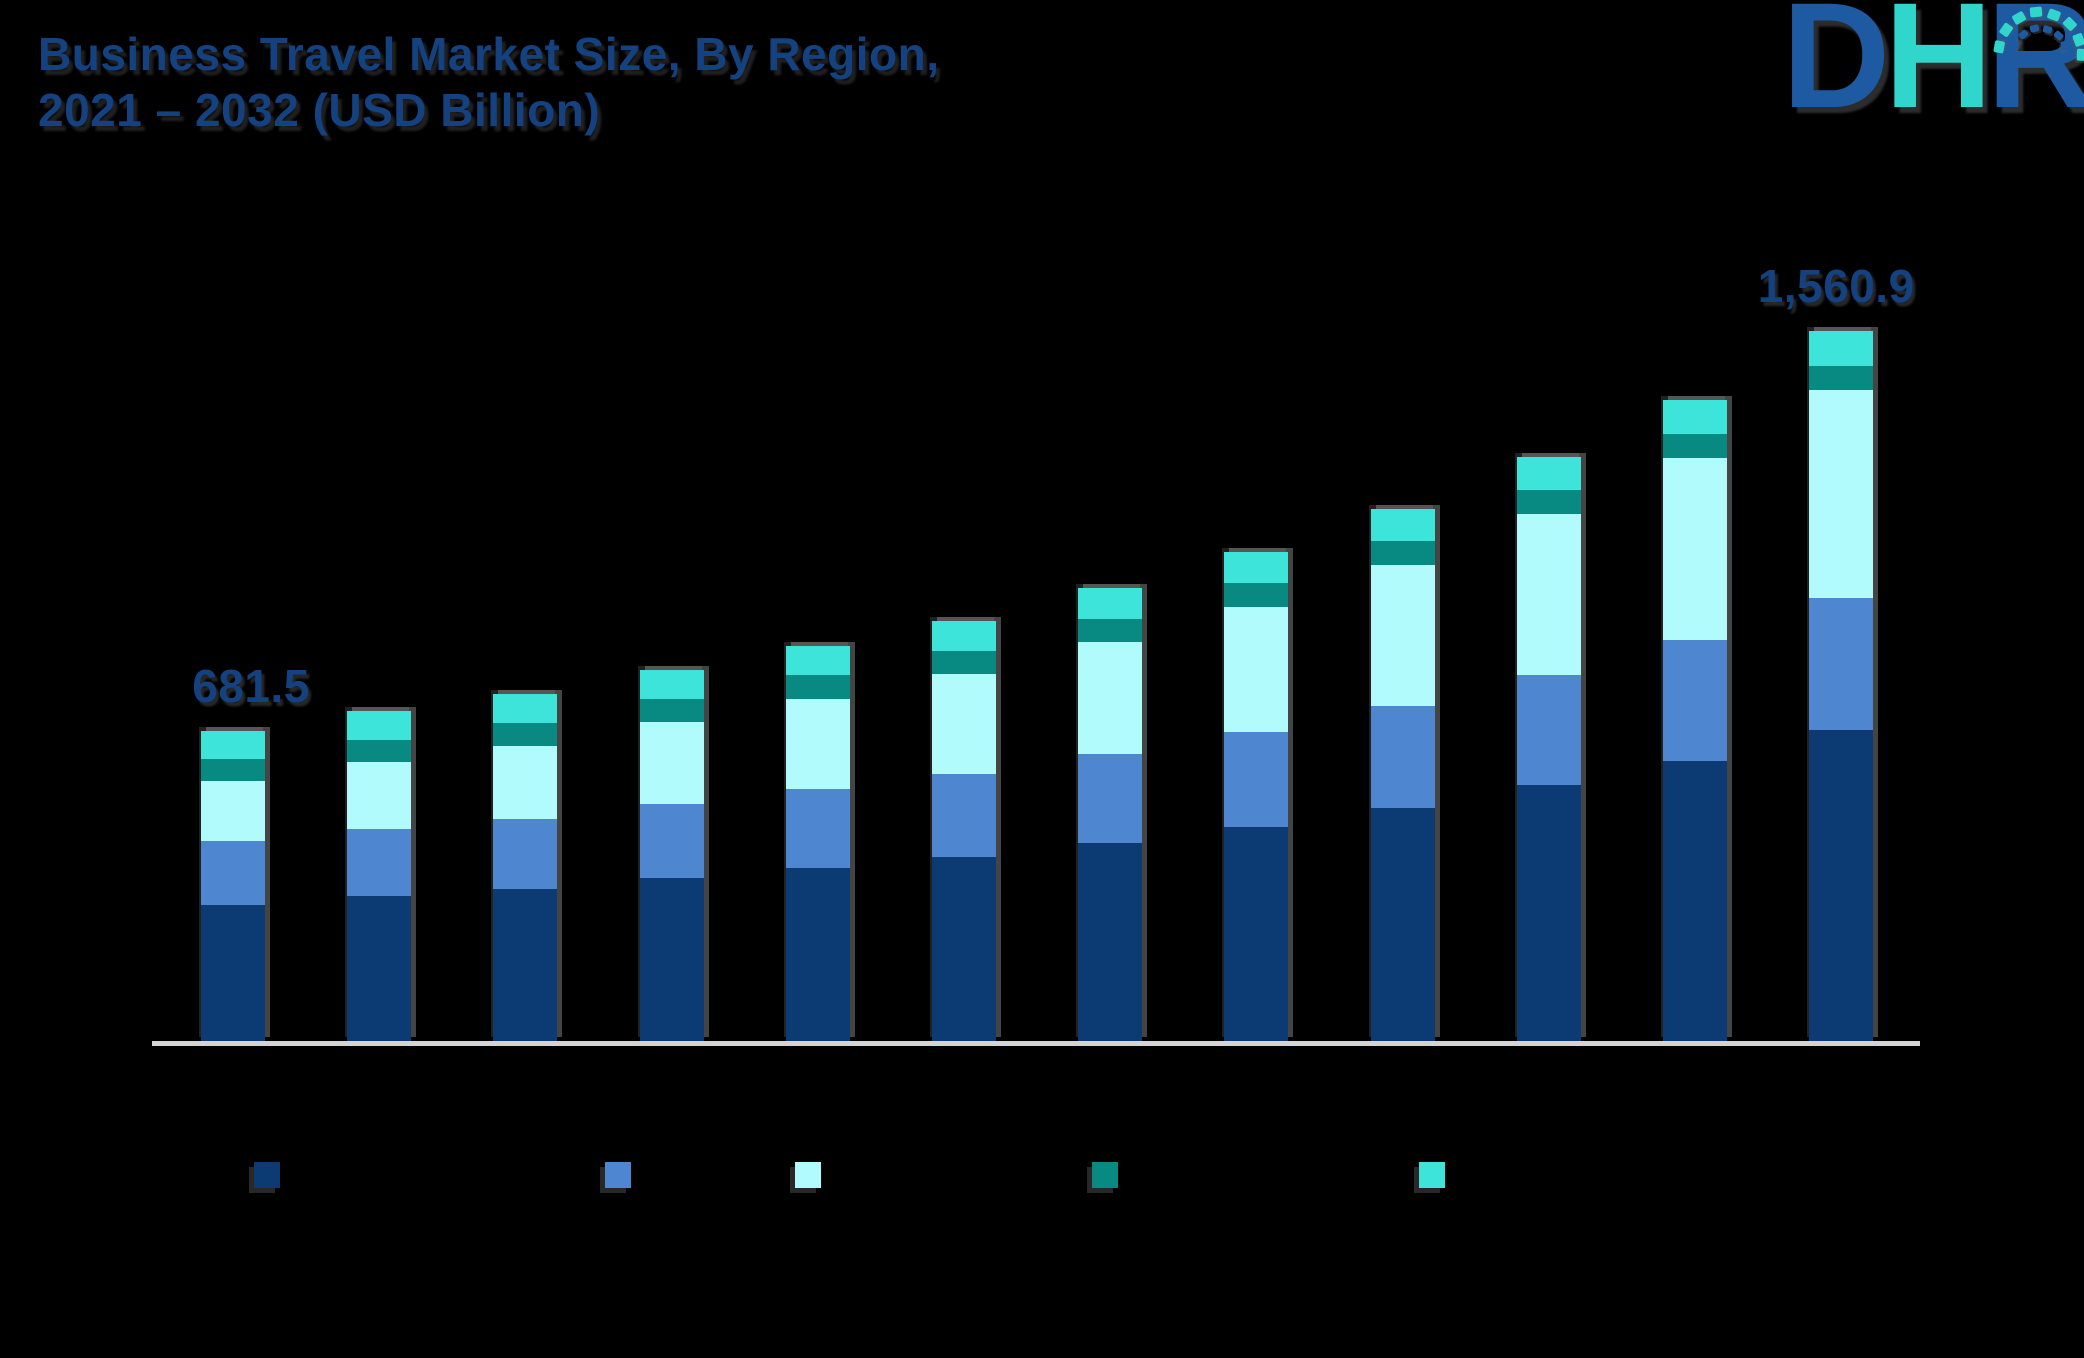 This screenshot has height=1358, width=2084. I want to click on segment-blue-2024, so click(671, 841).